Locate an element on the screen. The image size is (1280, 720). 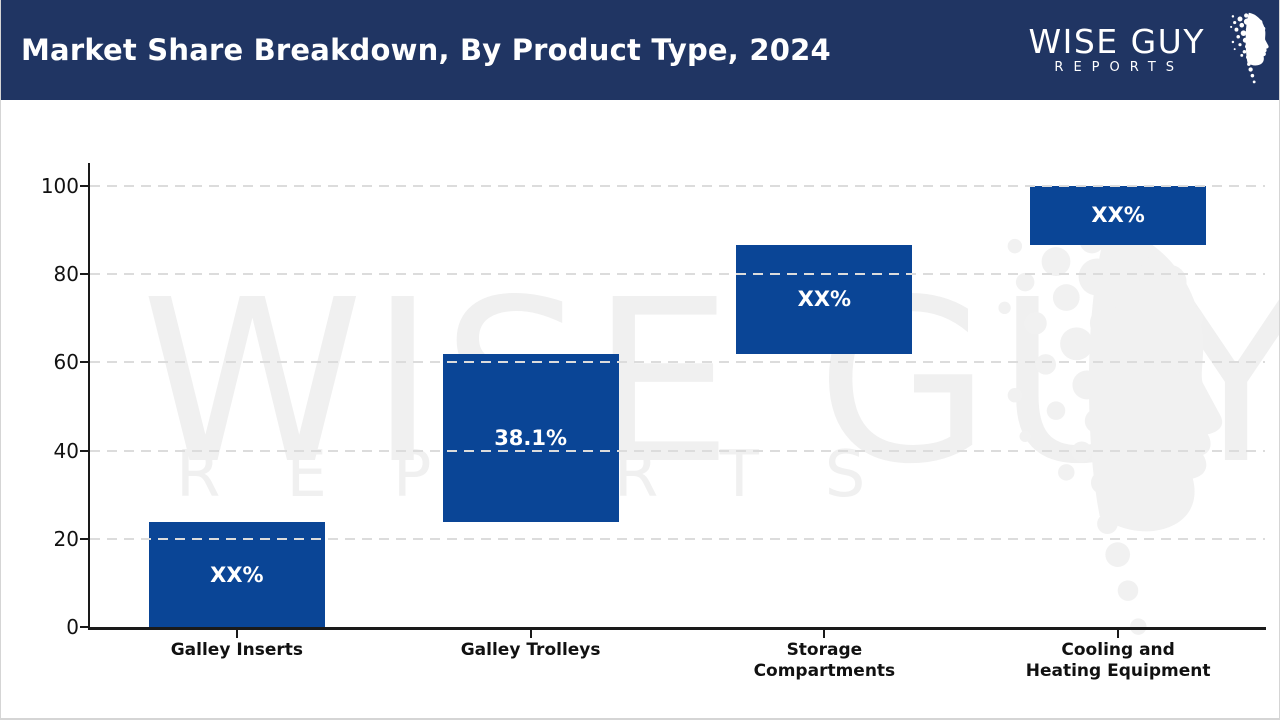
y-tick-label-0: 0 is located at coordinates (72, 627).